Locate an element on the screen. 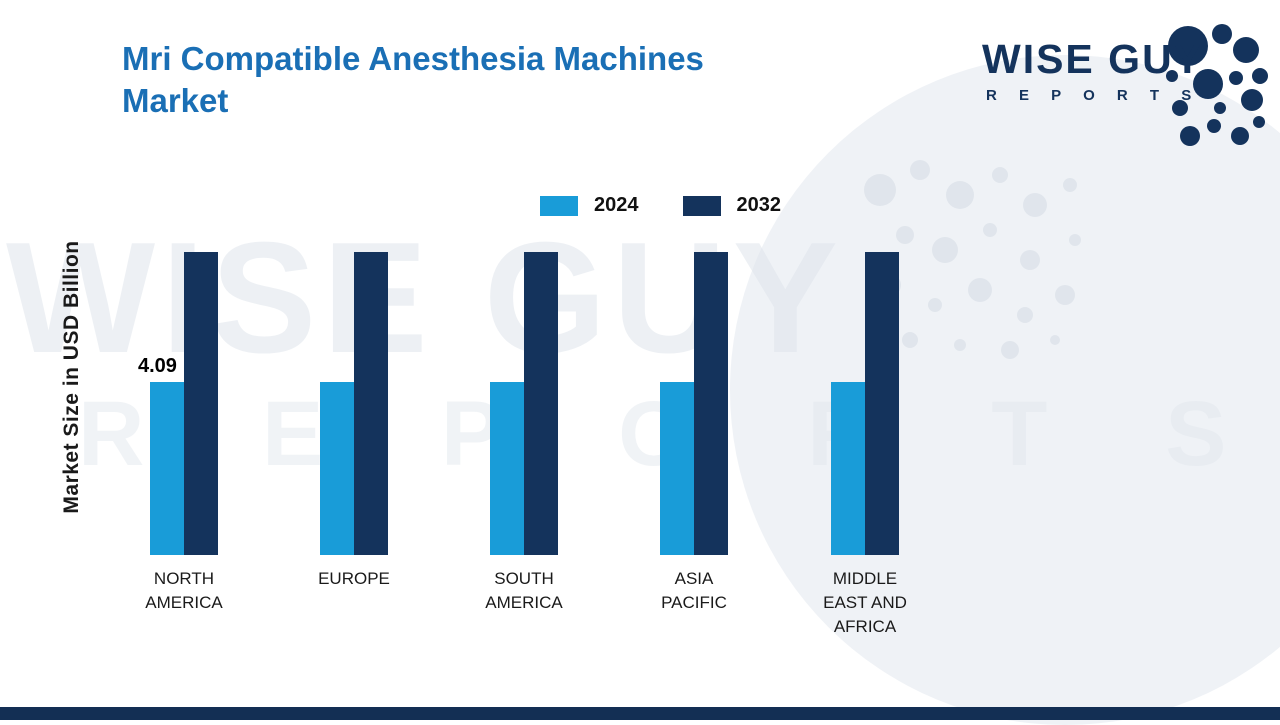 Image resolution: width=1280 pixels, height=725 pixels. legend: 2024 2032 is located at coordinates (660, 205).